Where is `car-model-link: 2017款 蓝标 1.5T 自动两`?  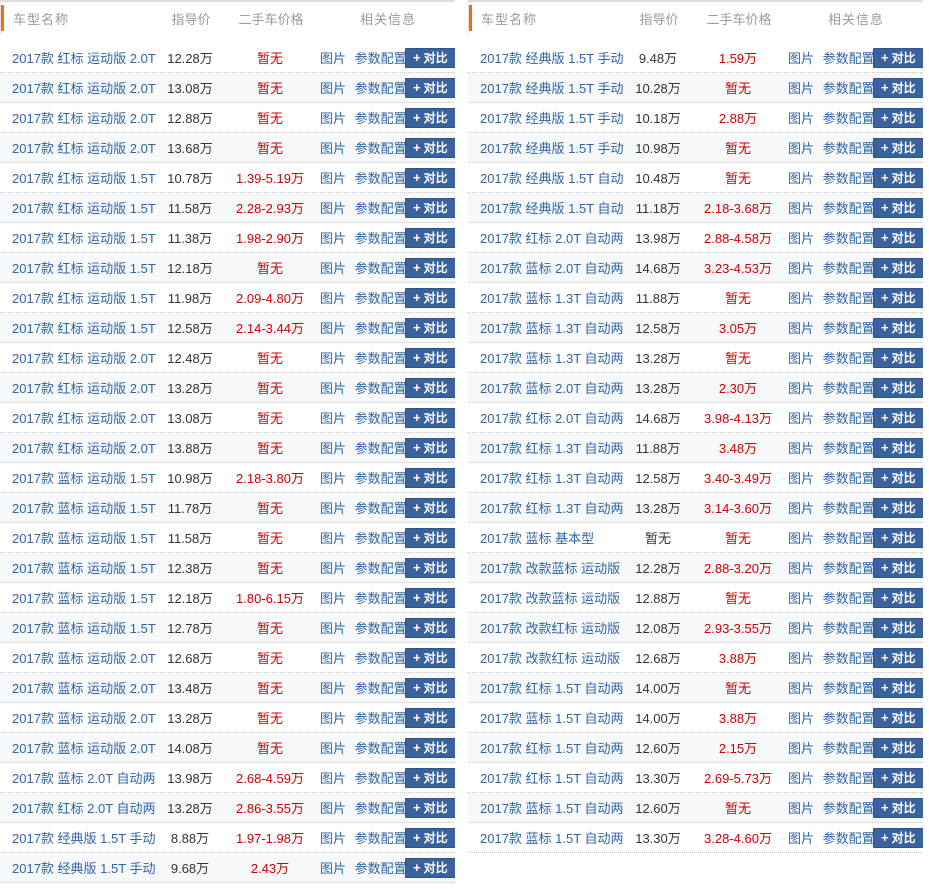 car-model-link: 2017款 蓝标 1.5T 自动两 is located at coordinates (552, 838).